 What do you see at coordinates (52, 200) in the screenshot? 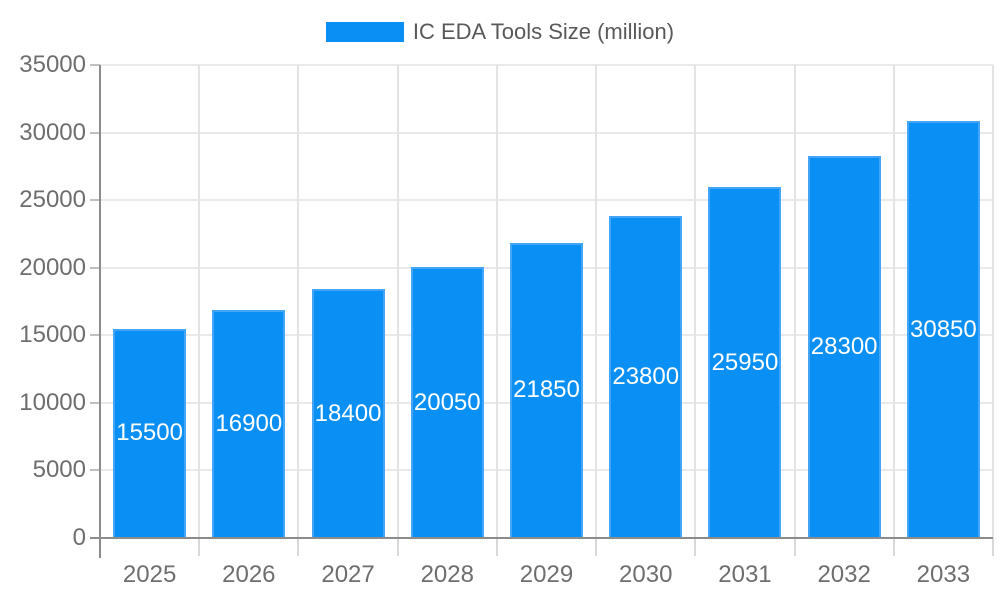
I see `y-tick-label: 25000` at bounding box center [52, 200].